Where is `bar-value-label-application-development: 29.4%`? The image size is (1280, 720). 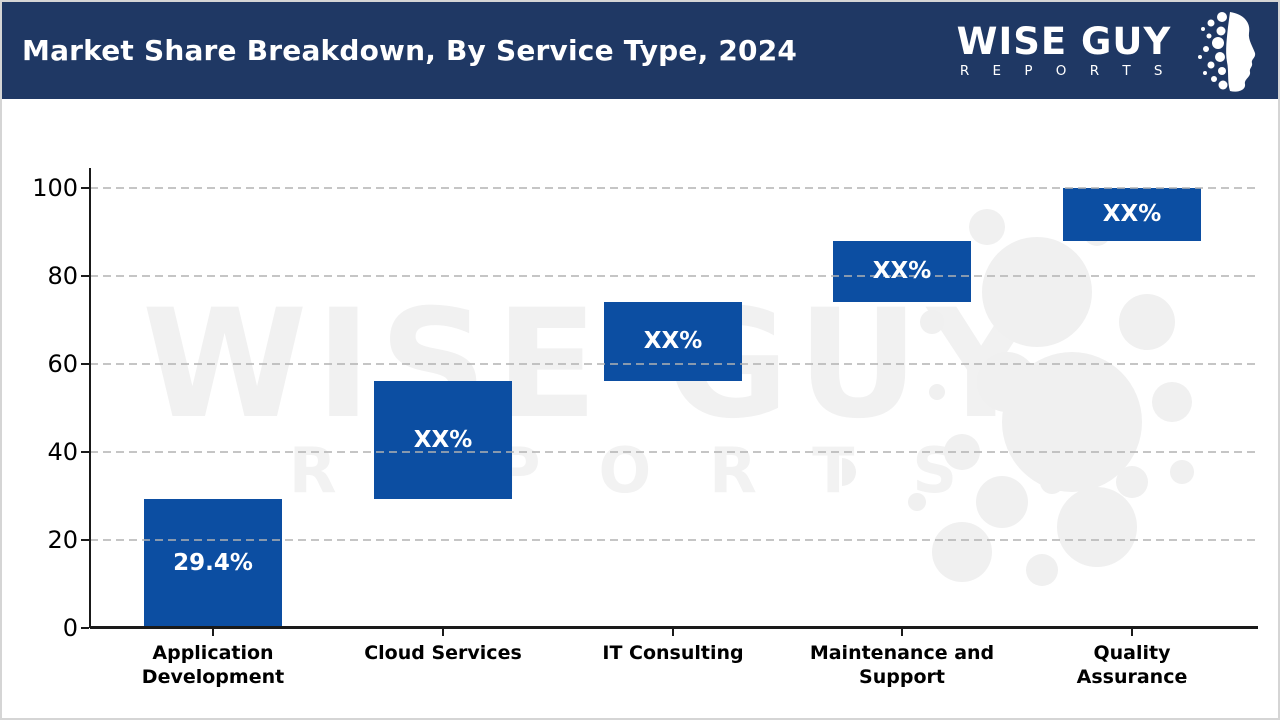 bar-value-label-application-development: 29.4% is located at coordinates (213, 563).